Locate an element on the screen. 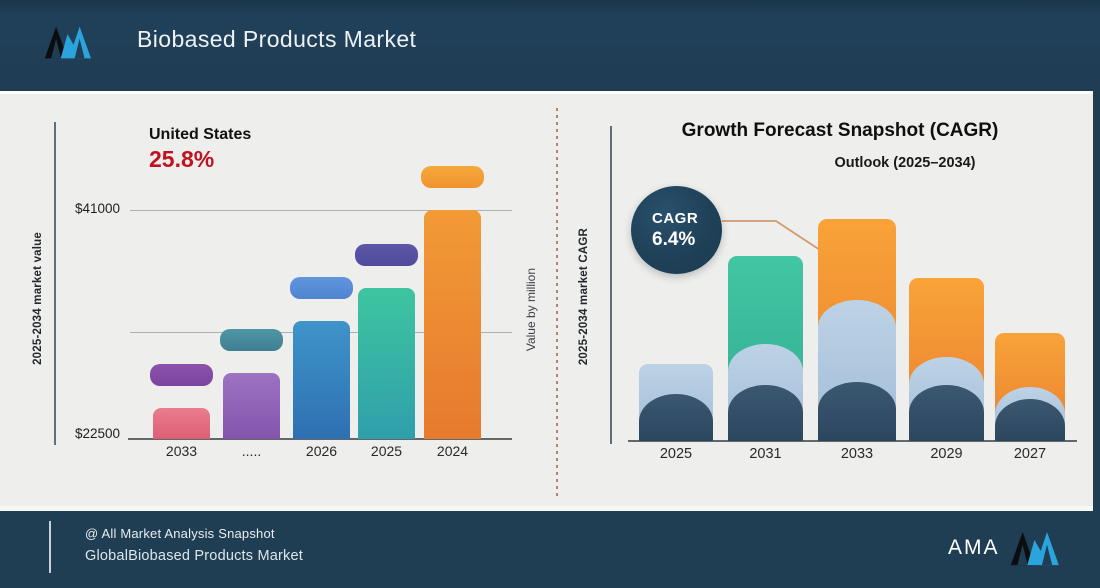 This screenshot has height=588, width=1100. bar-2024 is located at coordinates (452, 324).